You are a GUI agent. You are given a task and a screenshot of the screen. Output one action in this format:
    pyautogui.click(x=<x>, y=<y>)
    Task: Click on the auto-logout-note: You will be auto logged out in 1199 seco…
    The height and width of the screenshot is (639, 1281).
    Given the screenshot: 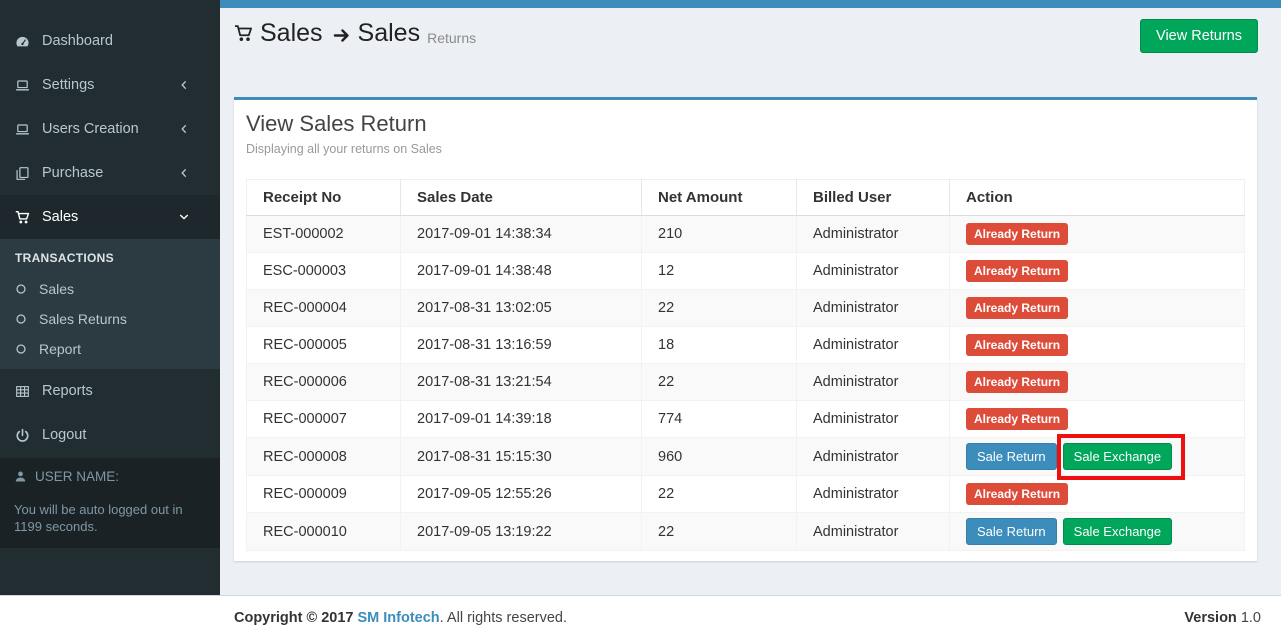 What is the action you would take?
    pyautogui.click(x=98, y=518)
    